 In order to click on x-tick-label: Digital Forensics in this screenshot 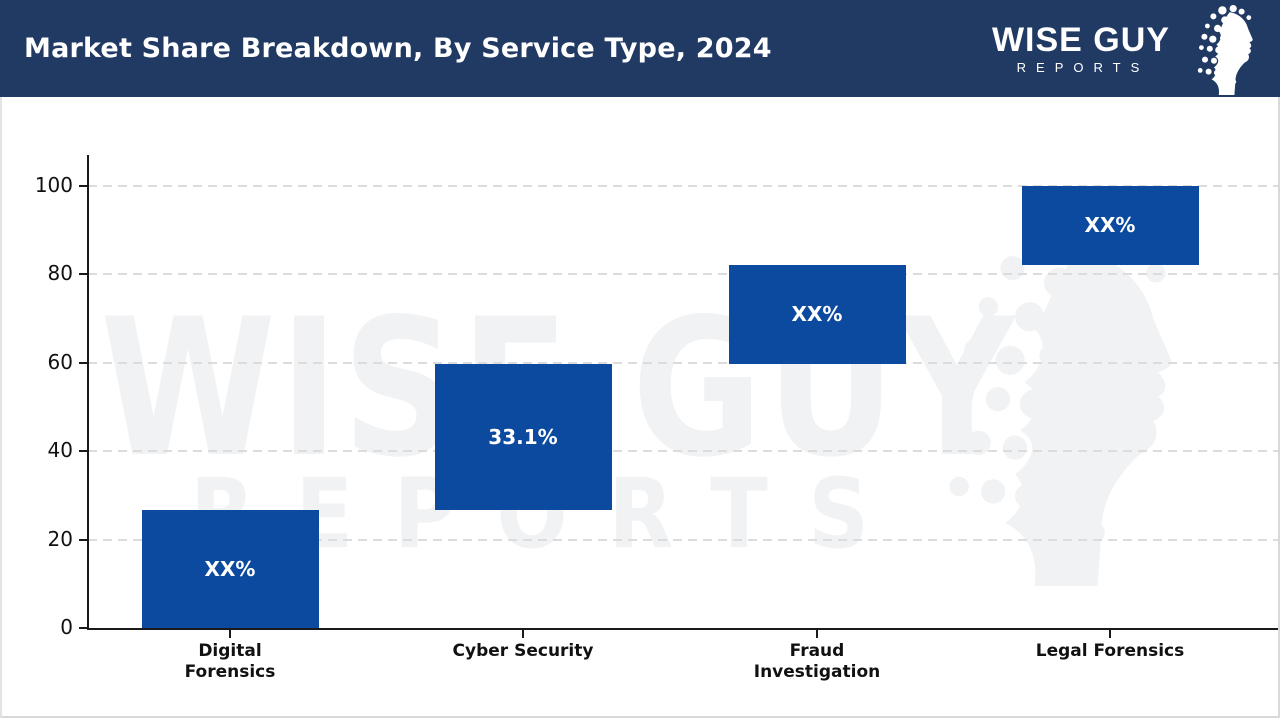, I will do `click(230, 661)`.